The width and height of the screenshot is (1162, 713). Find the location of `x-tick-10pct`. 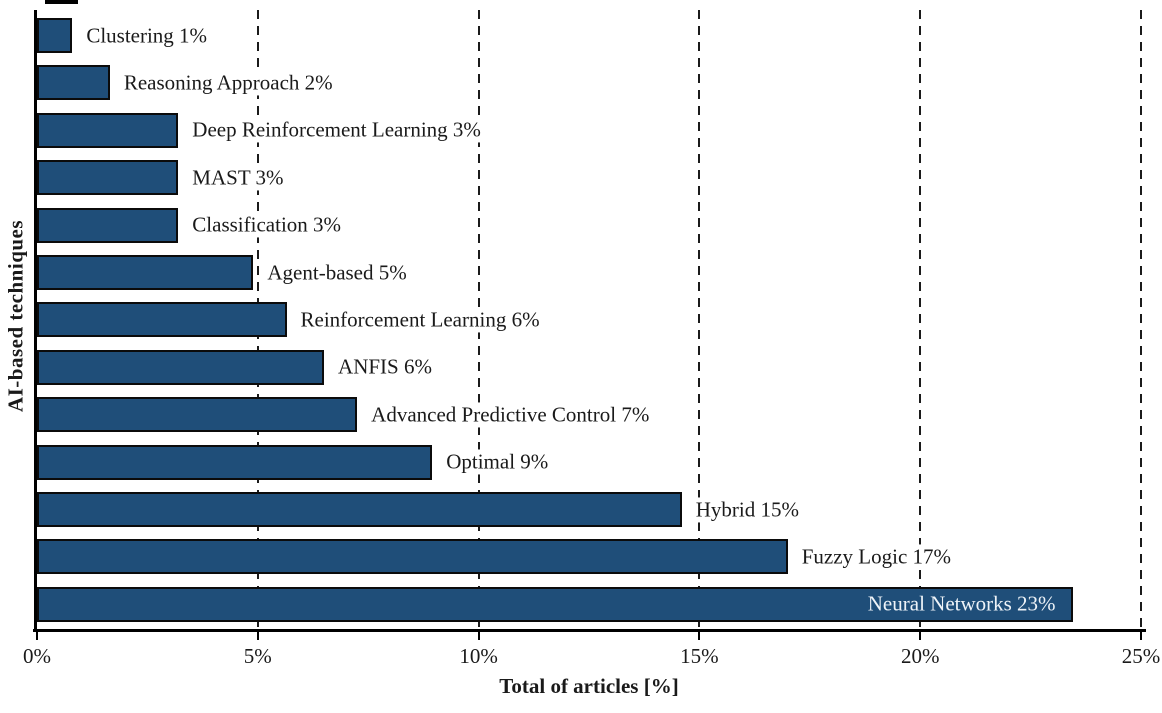

x-tick-10pct is located at coordinates (478, 634).